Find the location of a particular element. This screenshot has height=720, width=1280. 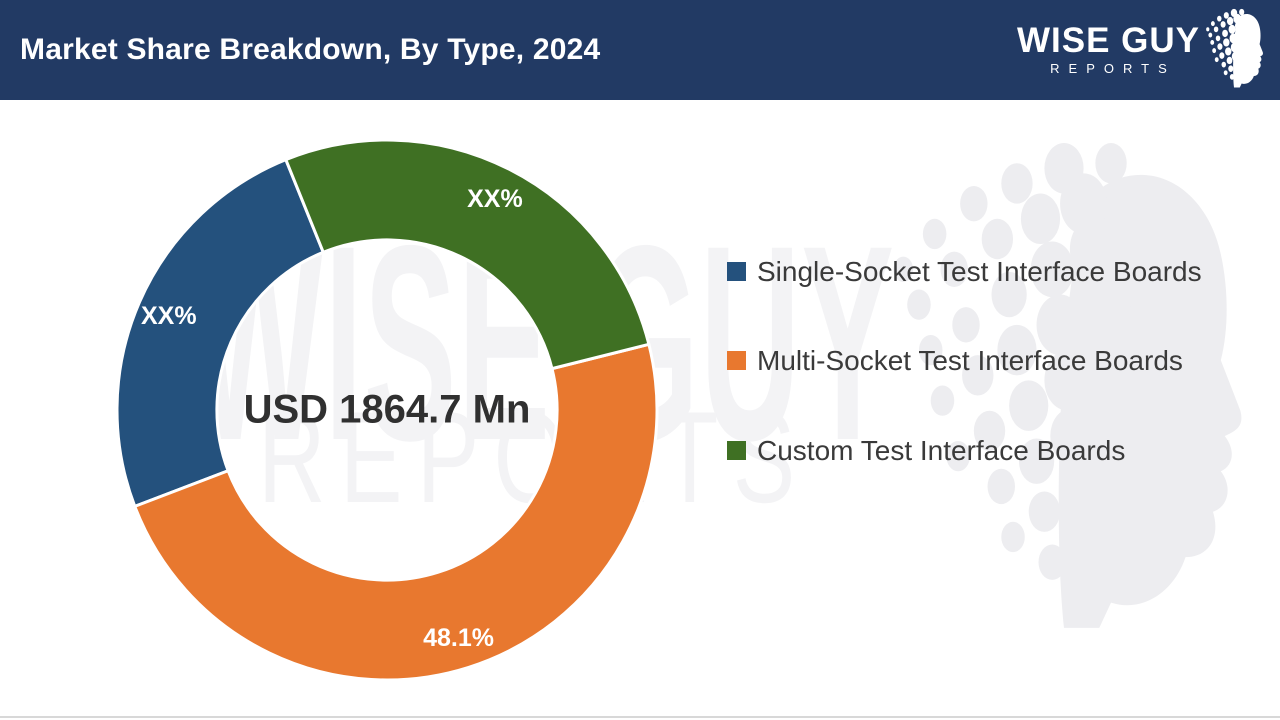

face-profile-logo-icon is located at coordinates (1234, 48).